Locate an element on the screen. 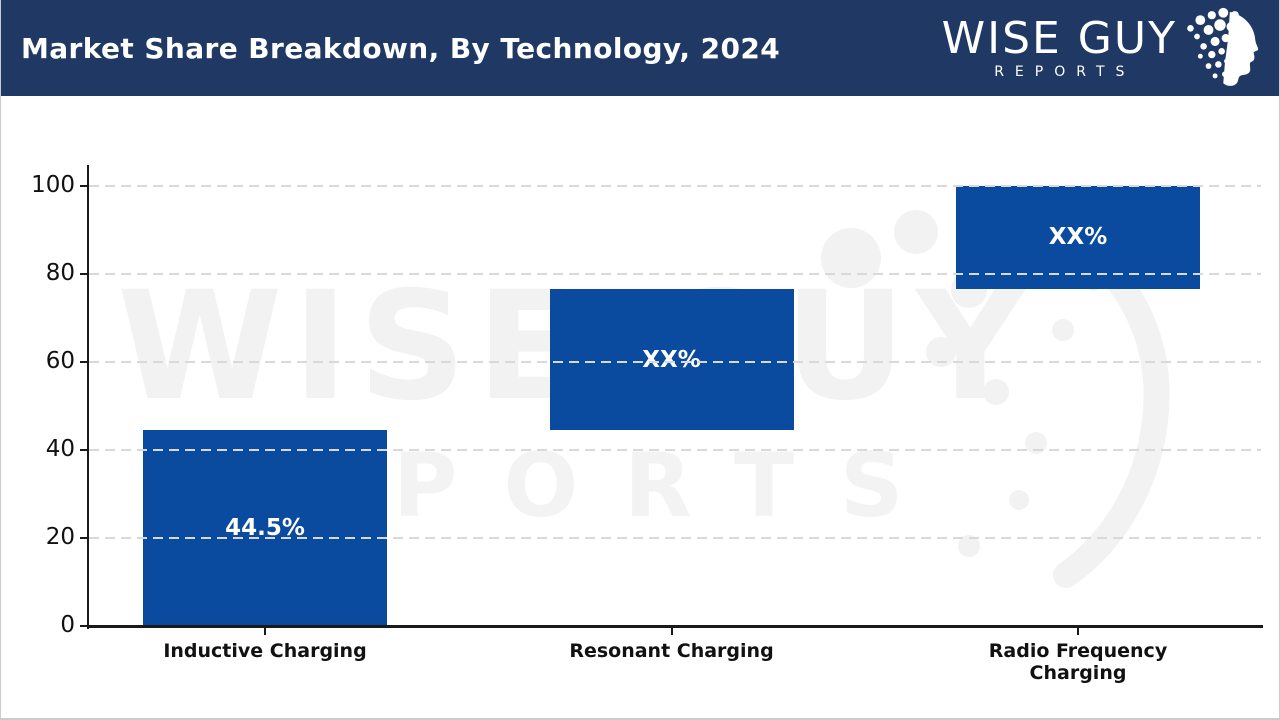  bar-0: 44.5% is located at coordinates (265, 528).